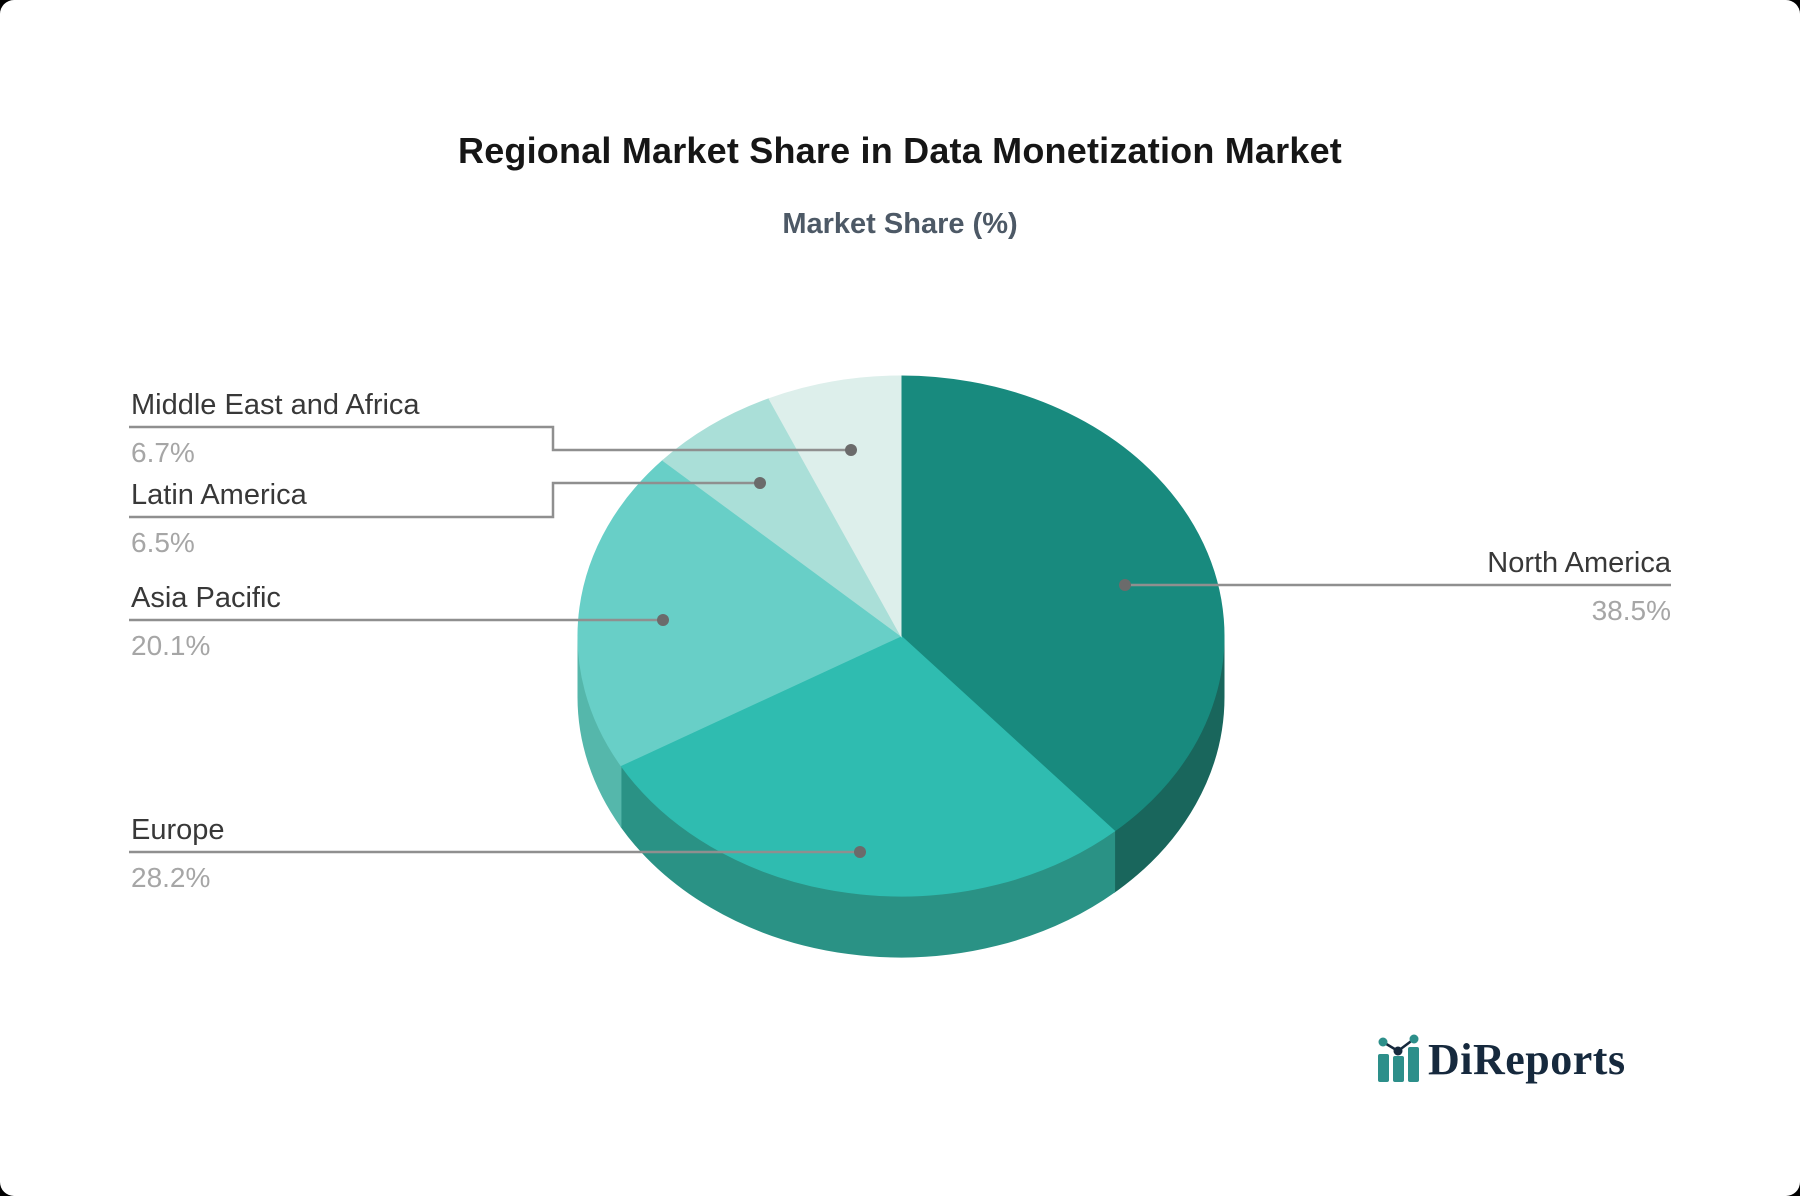 Image resolution: width=1800 pixels, height=1196 pixels. What do you see at coordinates (851, 450) in the screenshot?
I see `leader-dot-middle-east-and-africa` at bounding box center [851, 450].